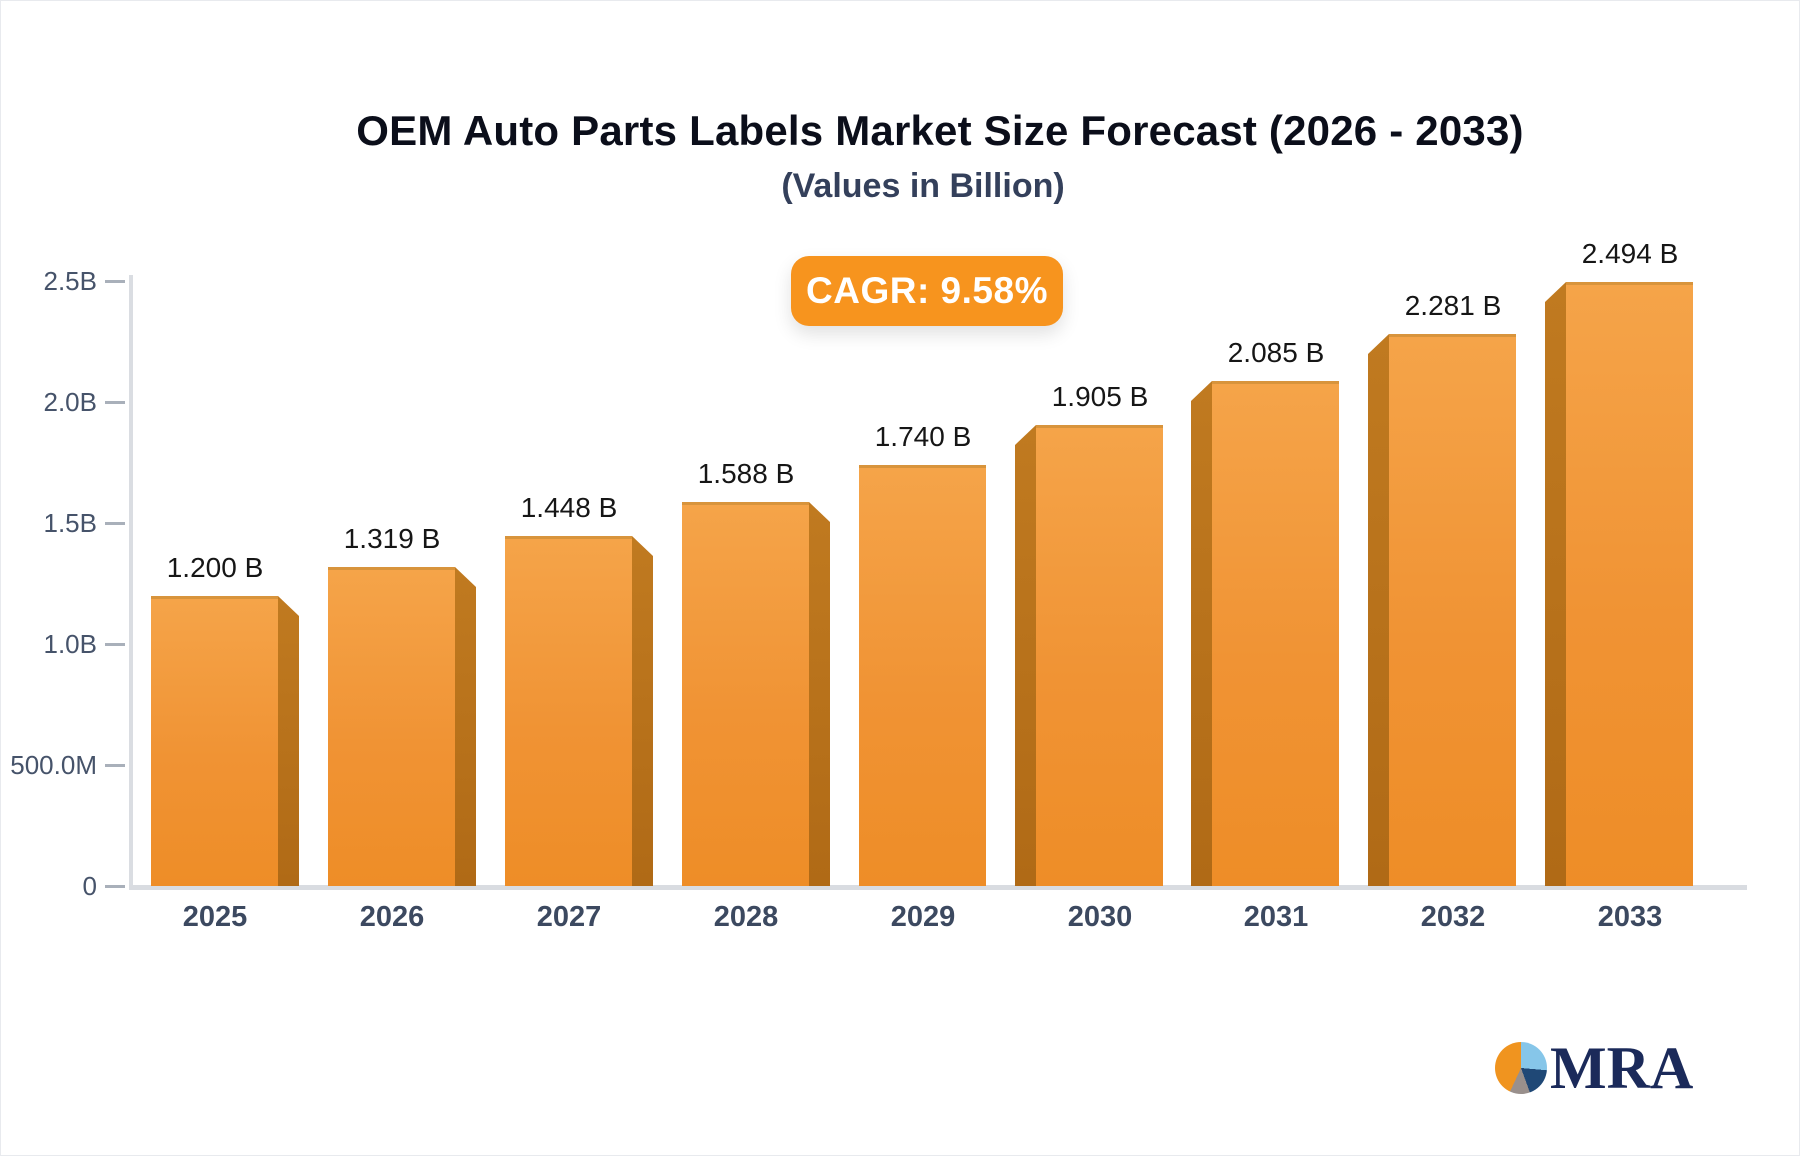 Image resolution: width=1800 pixels, height=1156 pixels. I want to click on x-axis-label: 2025, so click(215, 917).